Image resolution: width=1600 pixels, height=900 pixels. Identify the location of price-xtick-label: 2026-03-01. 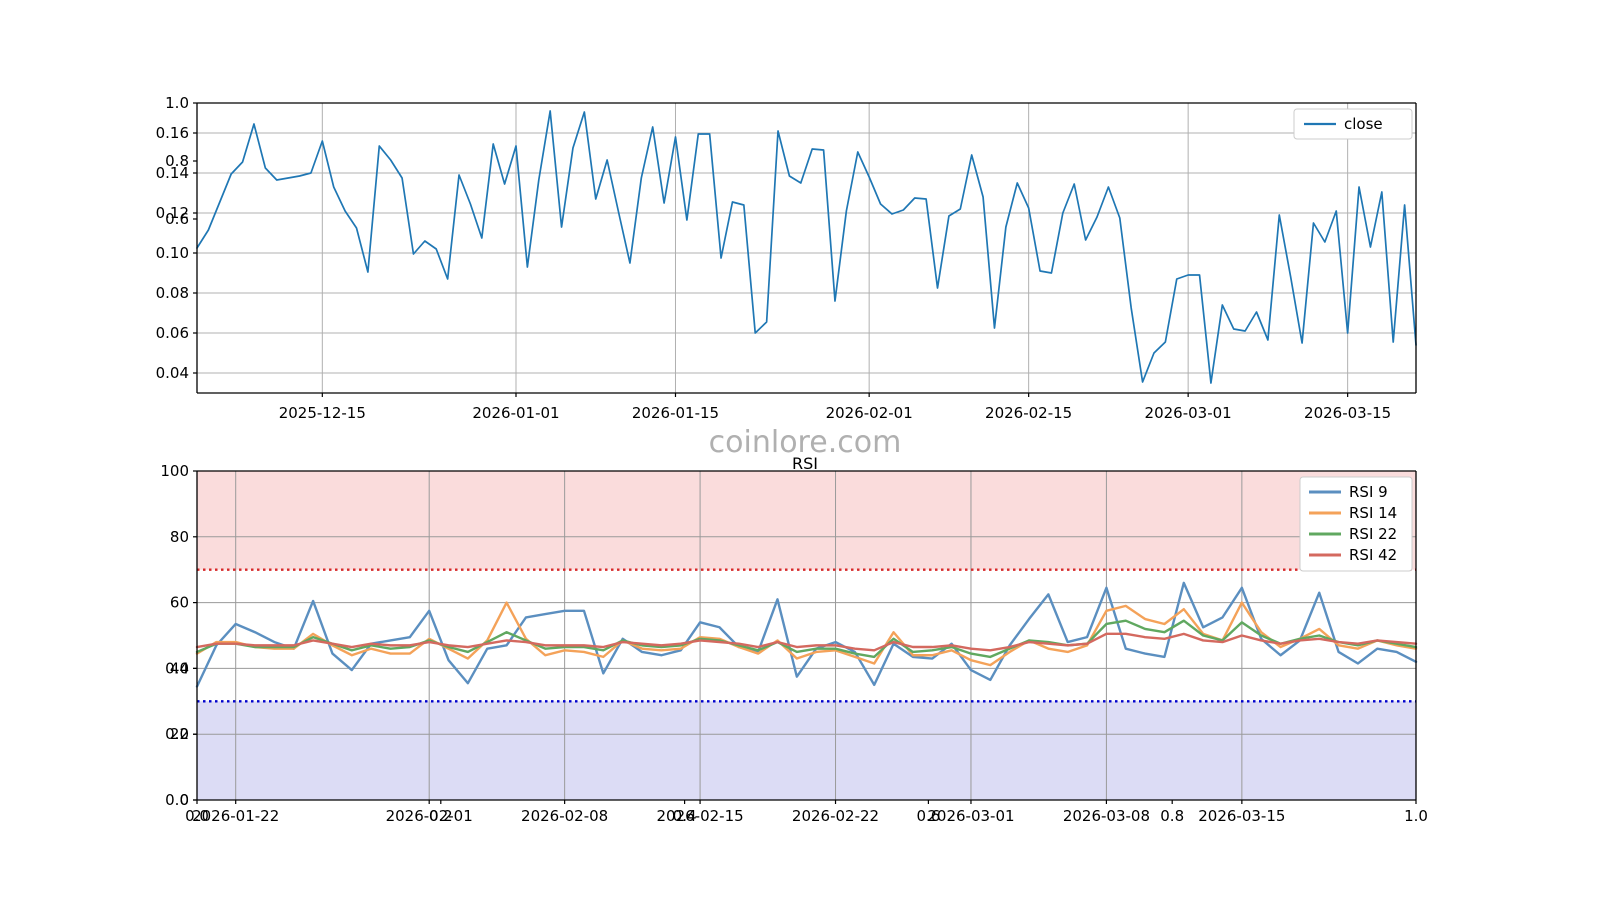
(1188, 413).